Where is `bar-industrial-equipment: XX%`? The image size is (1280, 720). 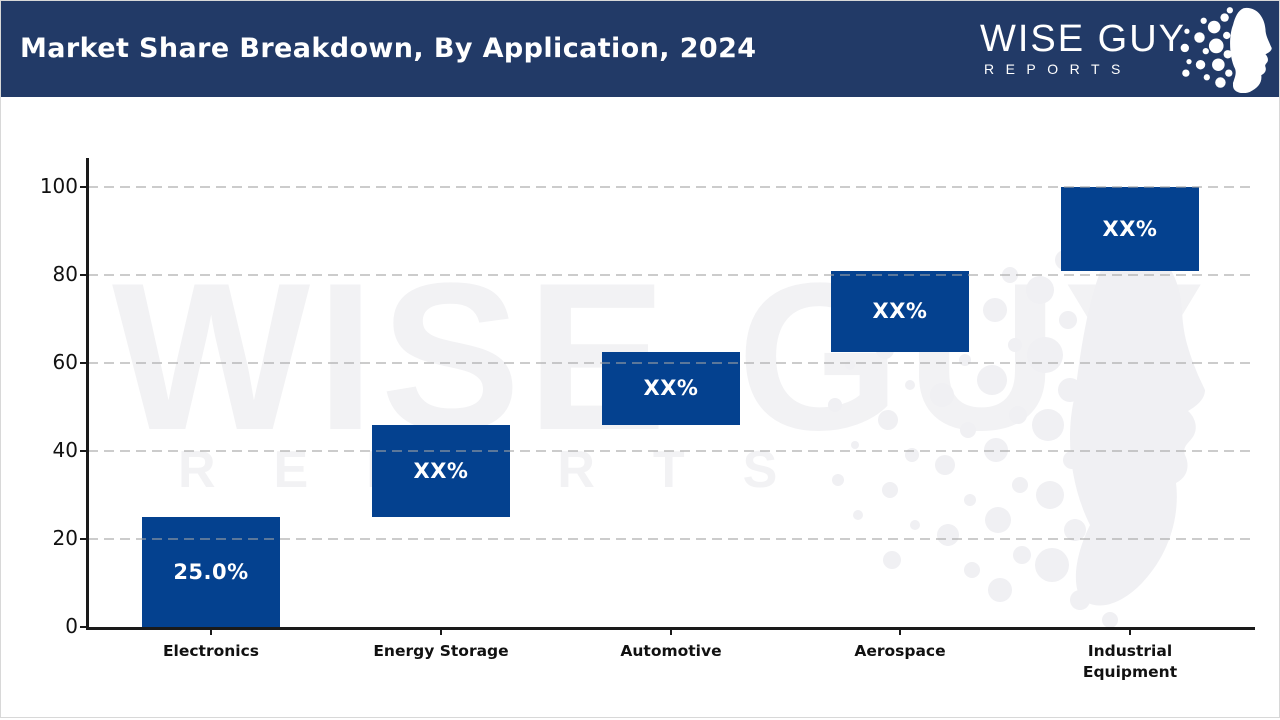 bar-industrial-equipment: XX% is located at coordinates (1130, 229).